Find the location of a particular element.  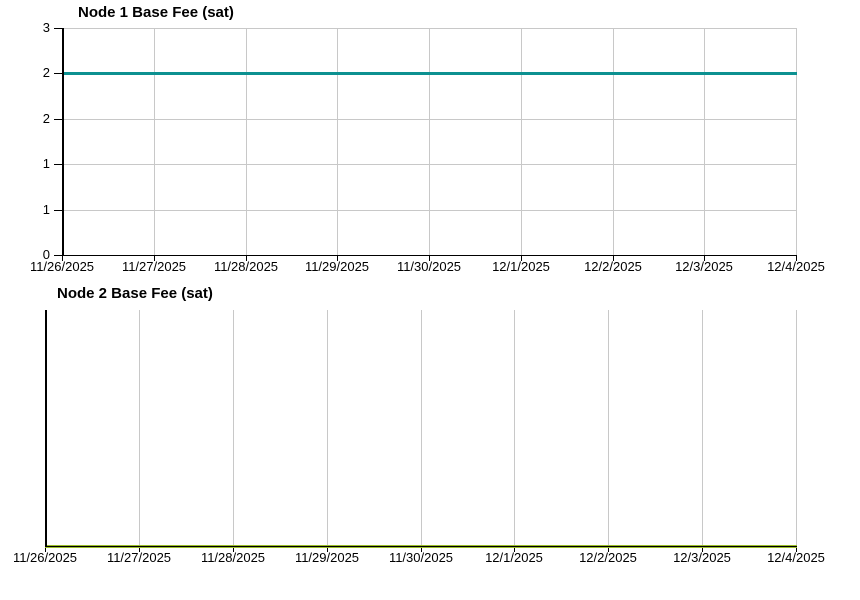

y-axis-label: 0 is located at coordinates (46, 254).